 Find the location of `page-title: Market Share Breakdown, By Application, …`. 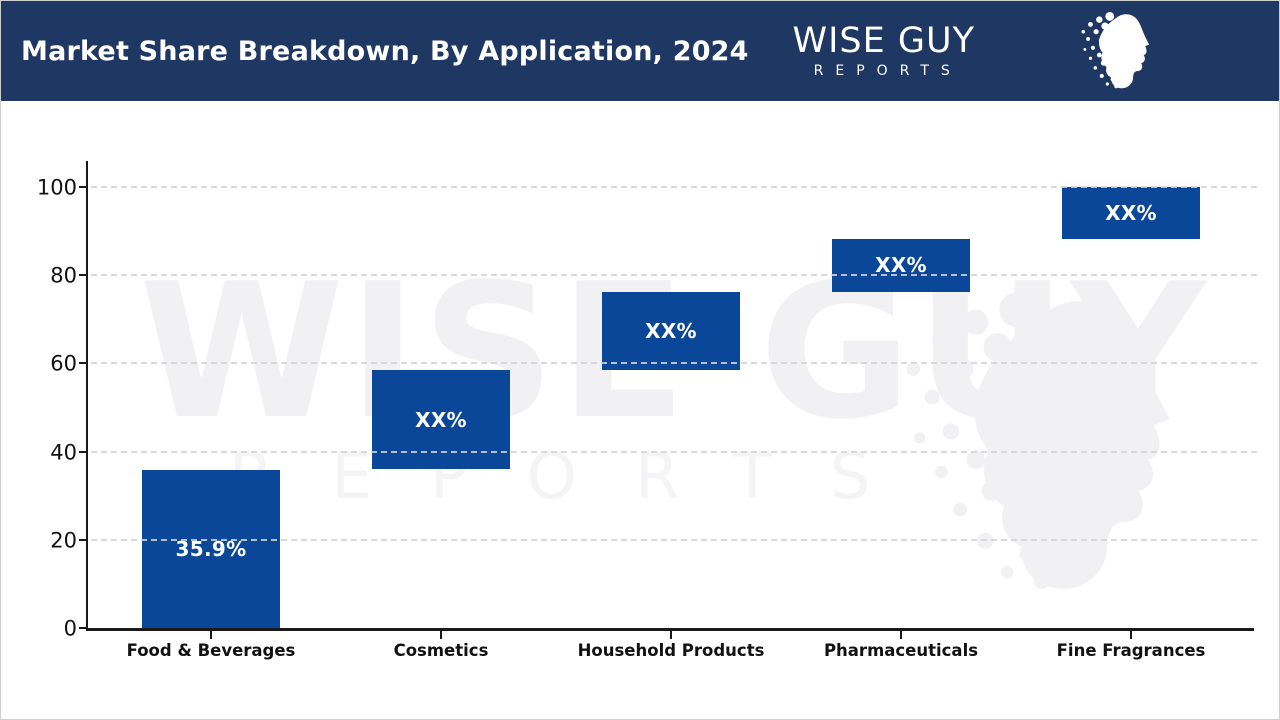

page-title: Market Share Breakdown, By Application, … is located at coordinates (385, 51).